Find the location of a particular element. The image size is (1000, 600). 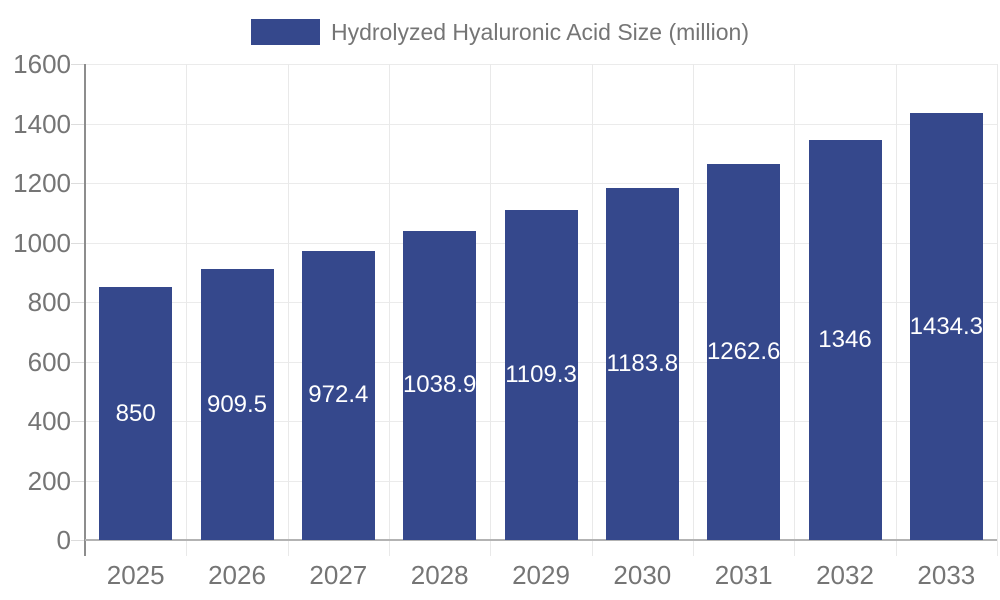

bar-value-label-2033: 1434.3 is located at coordinates (946, 326).